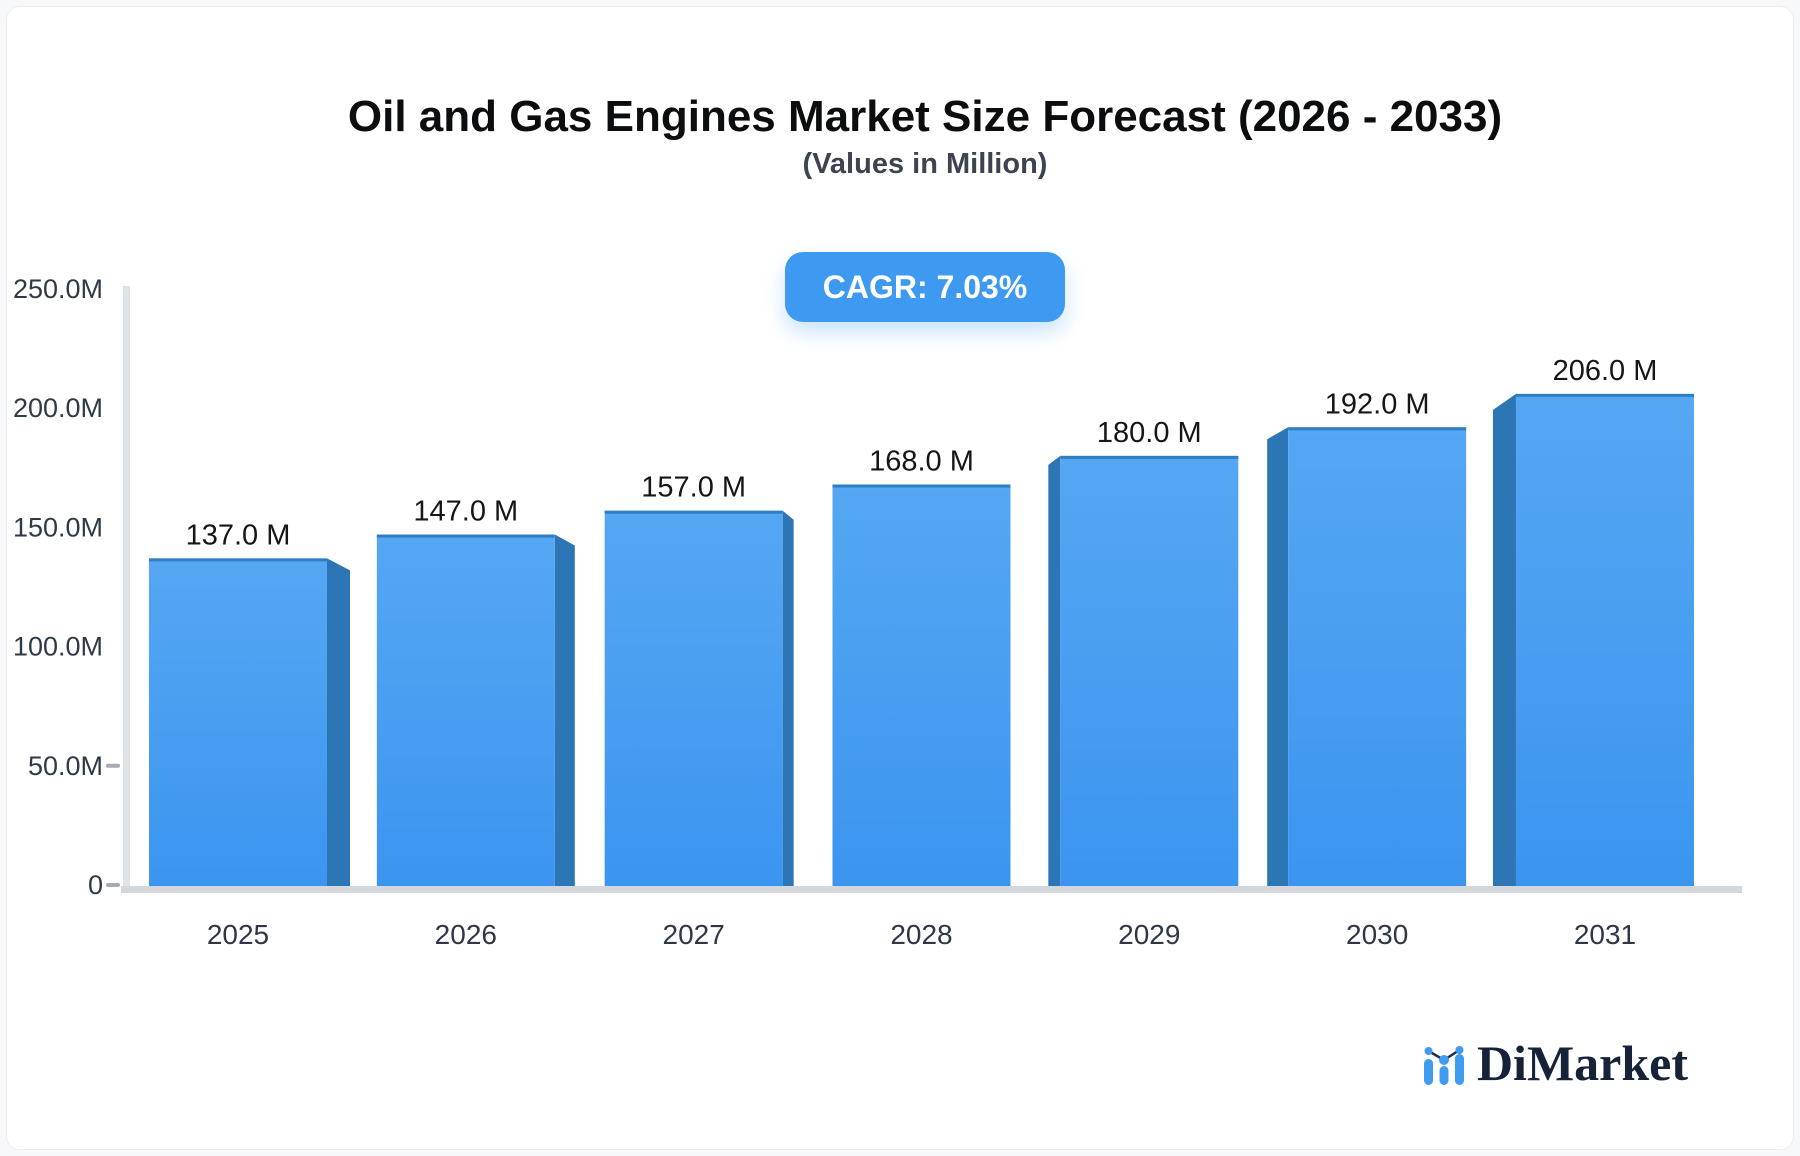 The width and height of the screenshot is (1800, 1156). What do you see at coordinates (693, 512) in the screenshot?
I see `bar-top-edge-2027` at bounding box center [693, 512].